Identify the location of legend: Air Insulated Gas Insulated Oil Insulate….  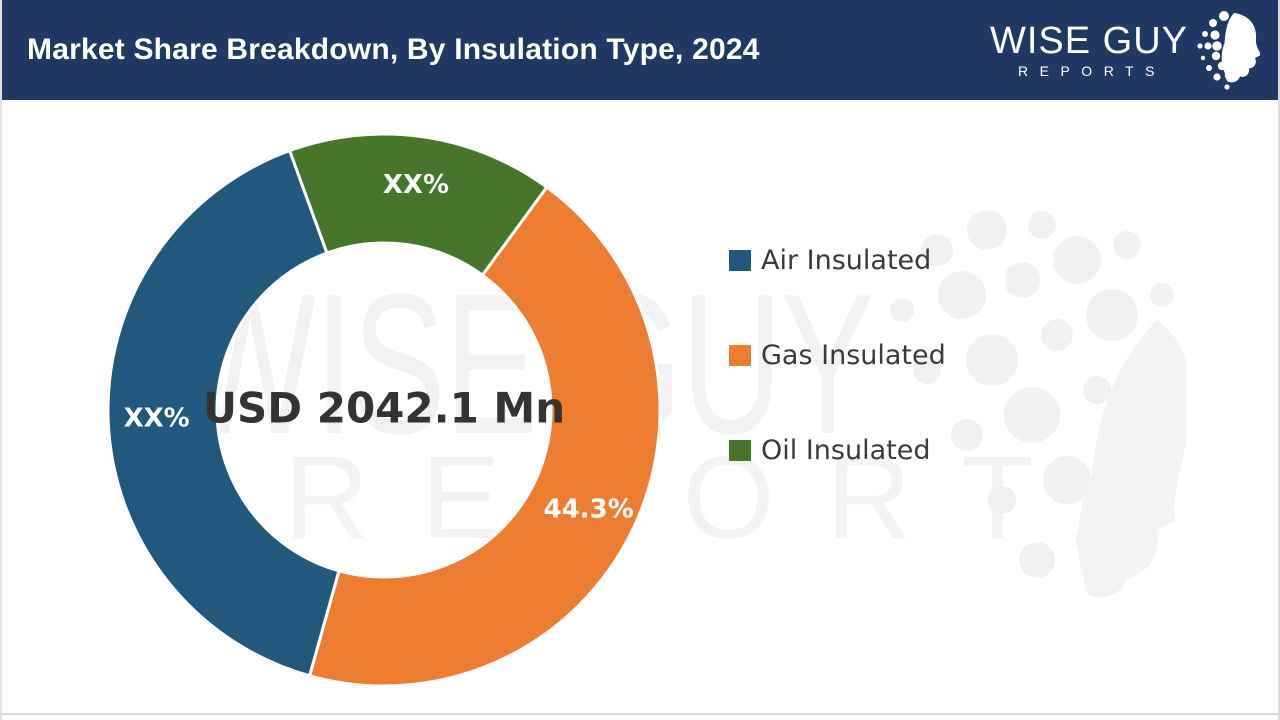
(837, 387).